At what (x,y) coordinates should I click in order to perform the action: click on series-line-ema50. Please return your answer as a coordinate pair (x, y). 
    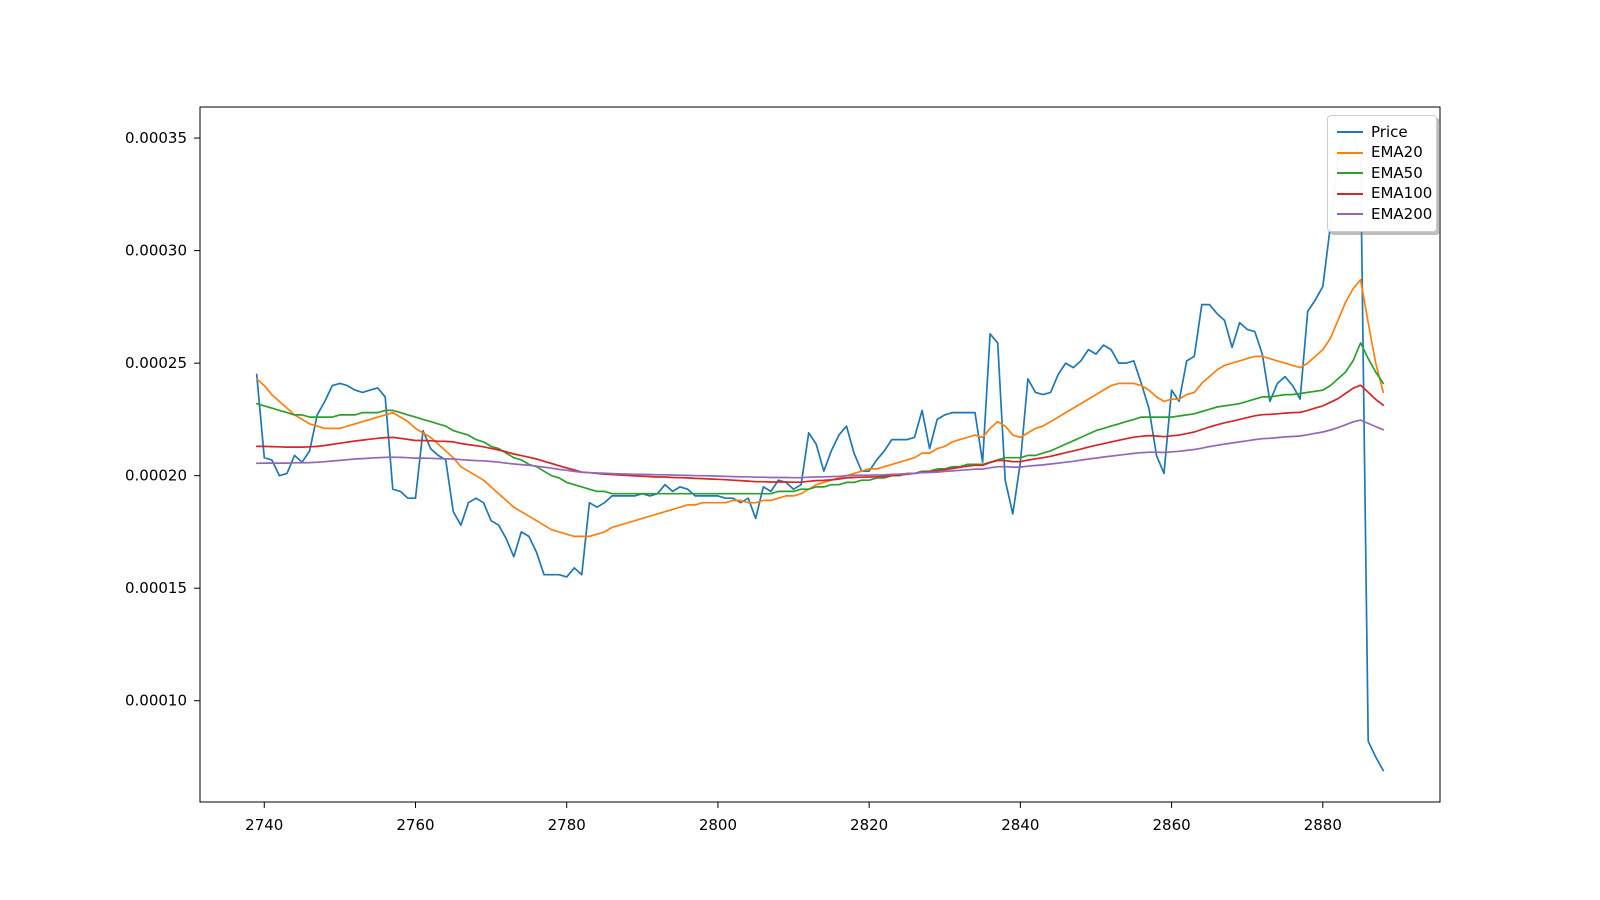
    Looking at the image, I should click on (820, 418).